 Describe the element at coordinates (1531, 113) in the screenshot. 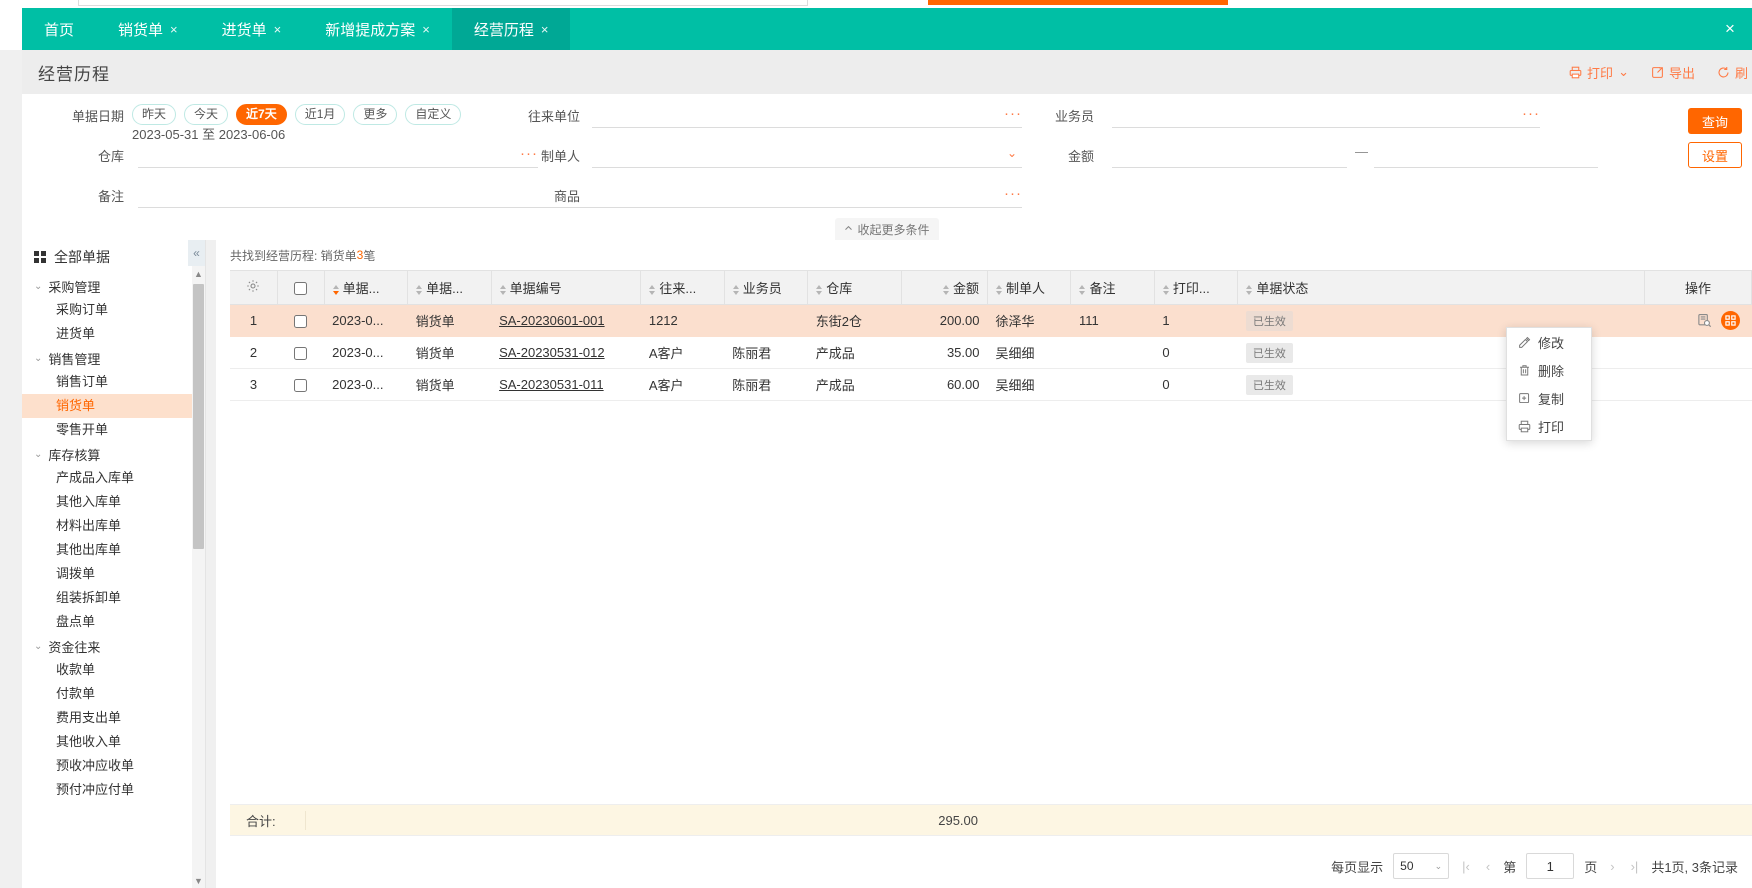

I see `salesman-more-icon: ···` at that location.